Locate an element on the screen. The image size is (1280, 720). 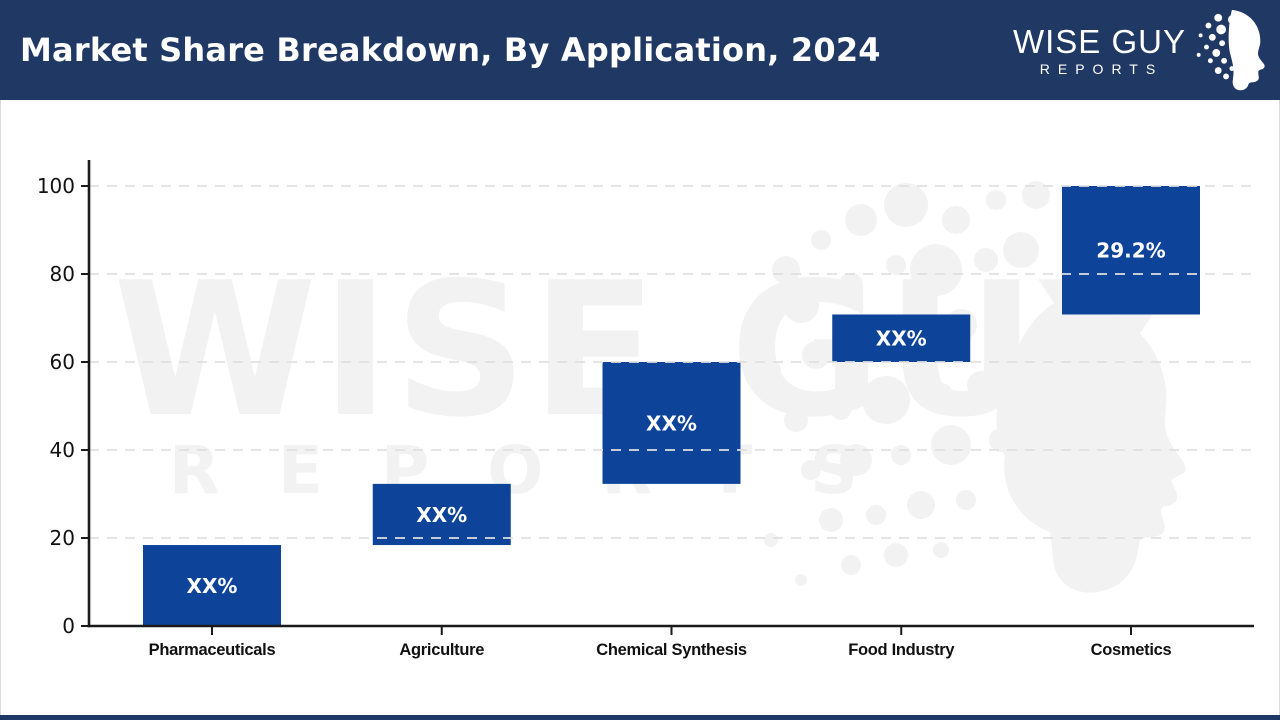
category-label-cosmetics: Cosmetics is located at coordinates (1131, 650).